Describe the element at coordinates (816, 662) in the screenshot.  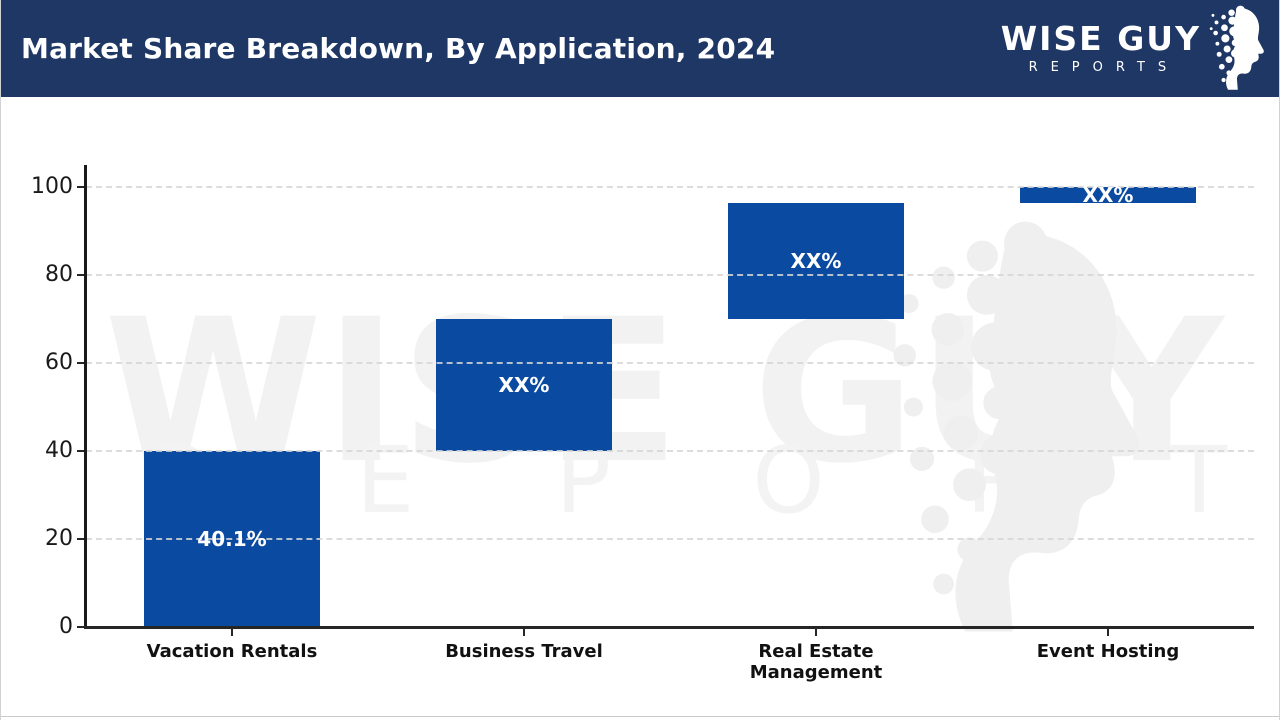
I see `x-tick-label-real-estate-management: Real Estate Management` at that location.